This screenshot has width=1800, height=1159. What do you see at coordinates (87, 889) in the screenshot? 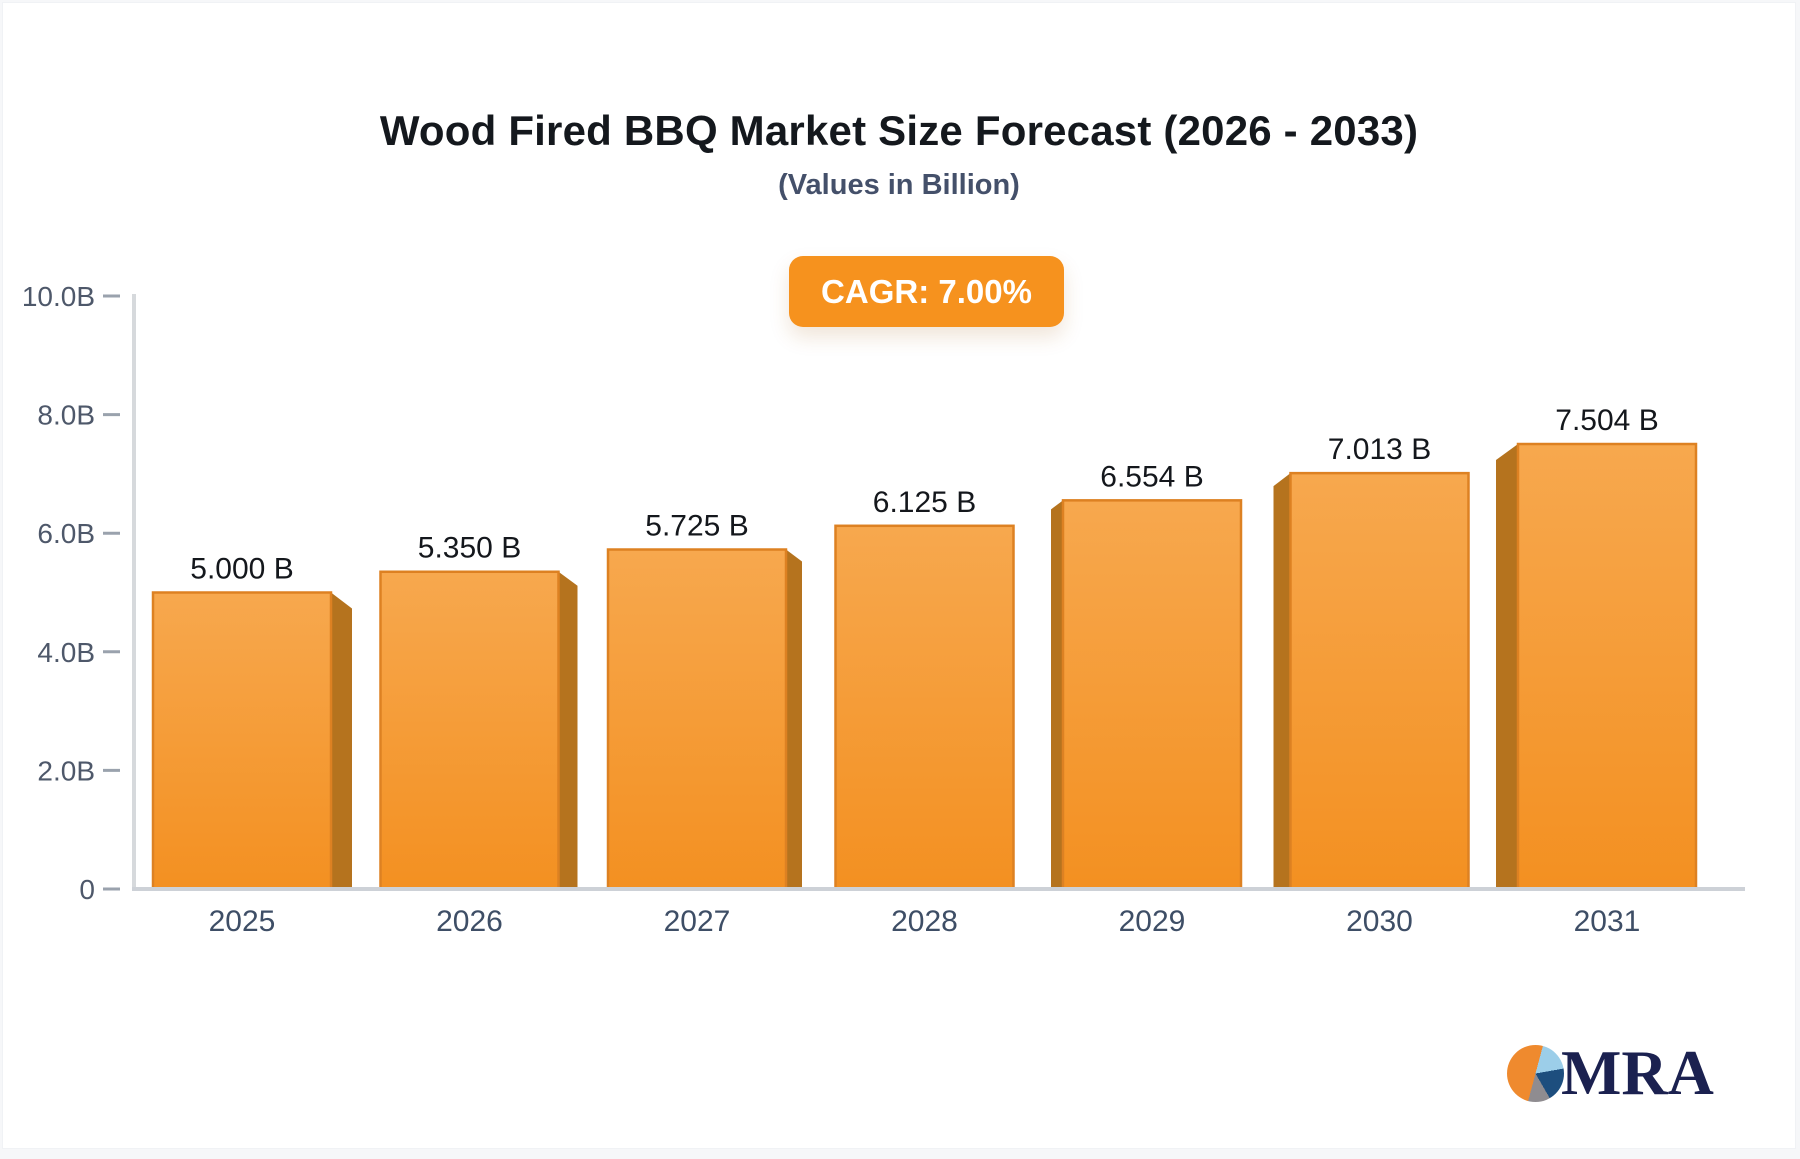
I see `y-axis-tick-label: 0` at bounding box center [87, 889].